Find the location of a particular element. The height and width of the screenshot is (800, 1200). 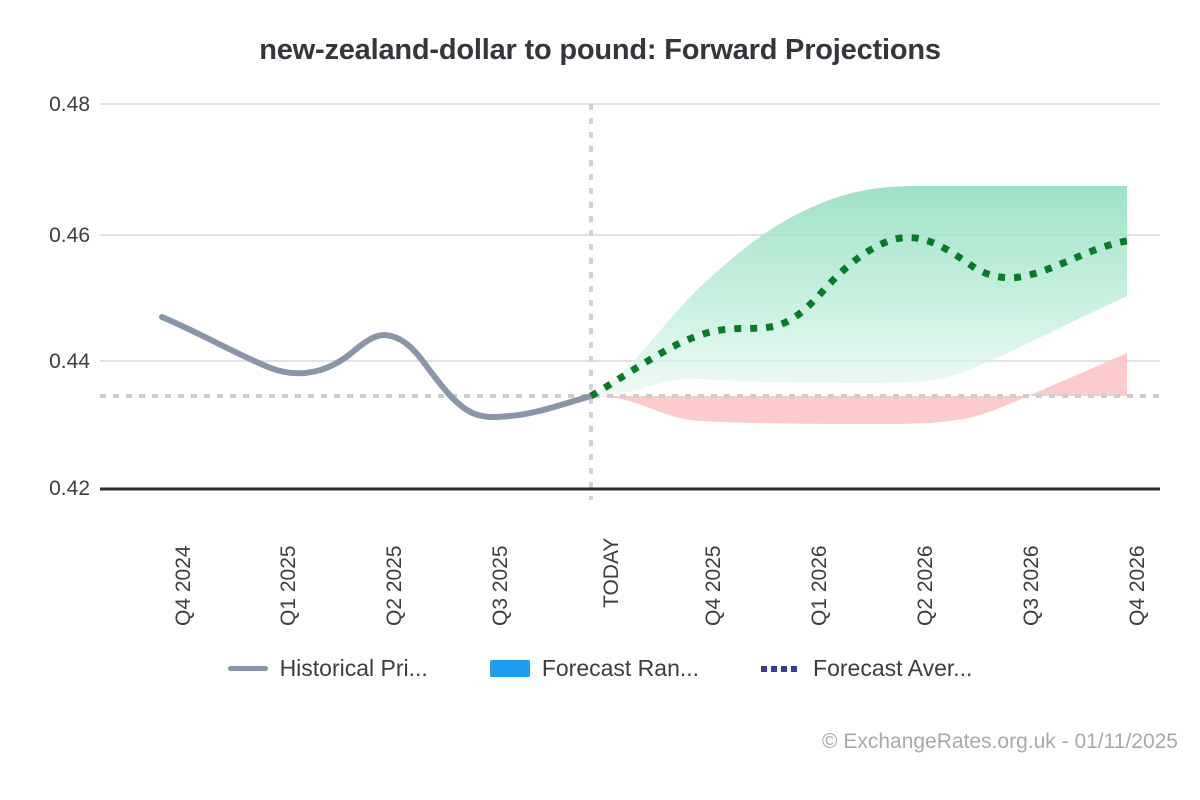

historical-price-line is located at coordinates (376, 367).